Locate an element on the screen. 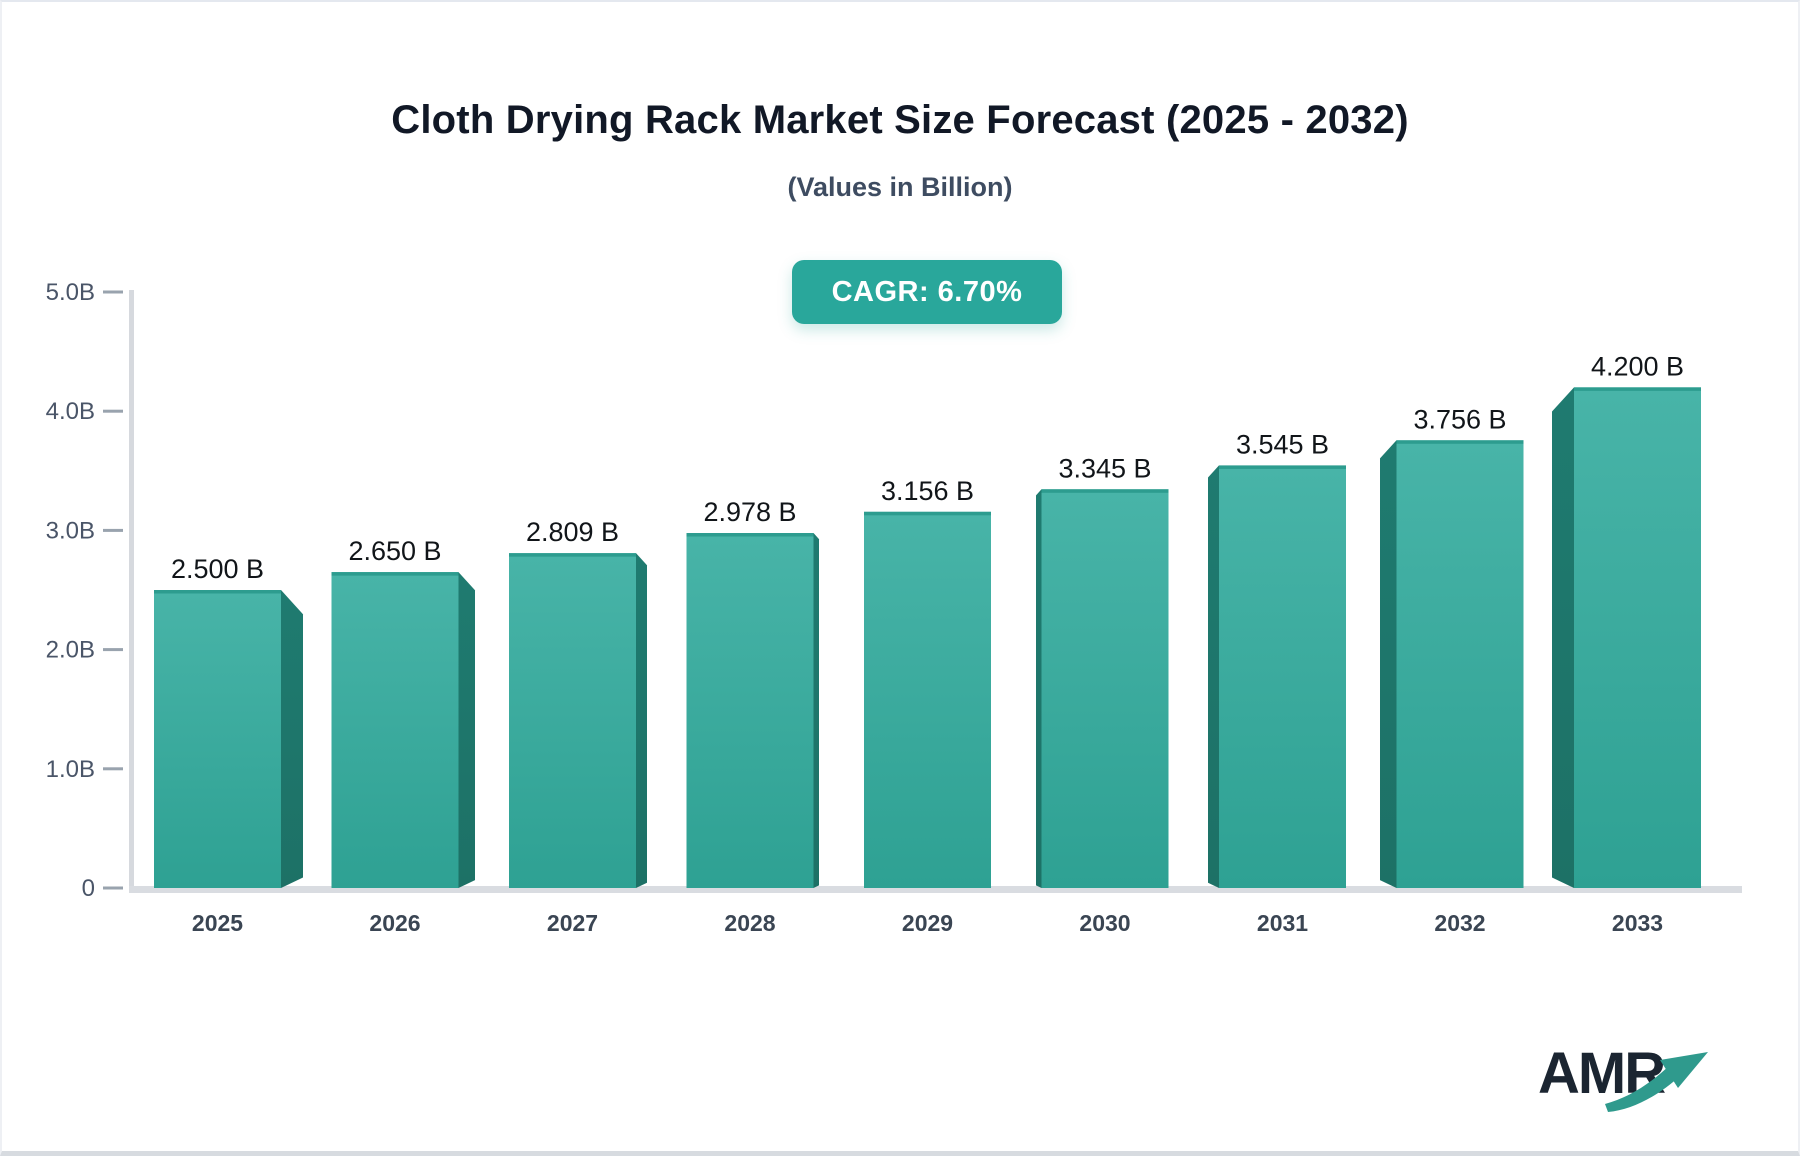  x-axis-label-2031: 2031 is located at coordinates (1282, 923).